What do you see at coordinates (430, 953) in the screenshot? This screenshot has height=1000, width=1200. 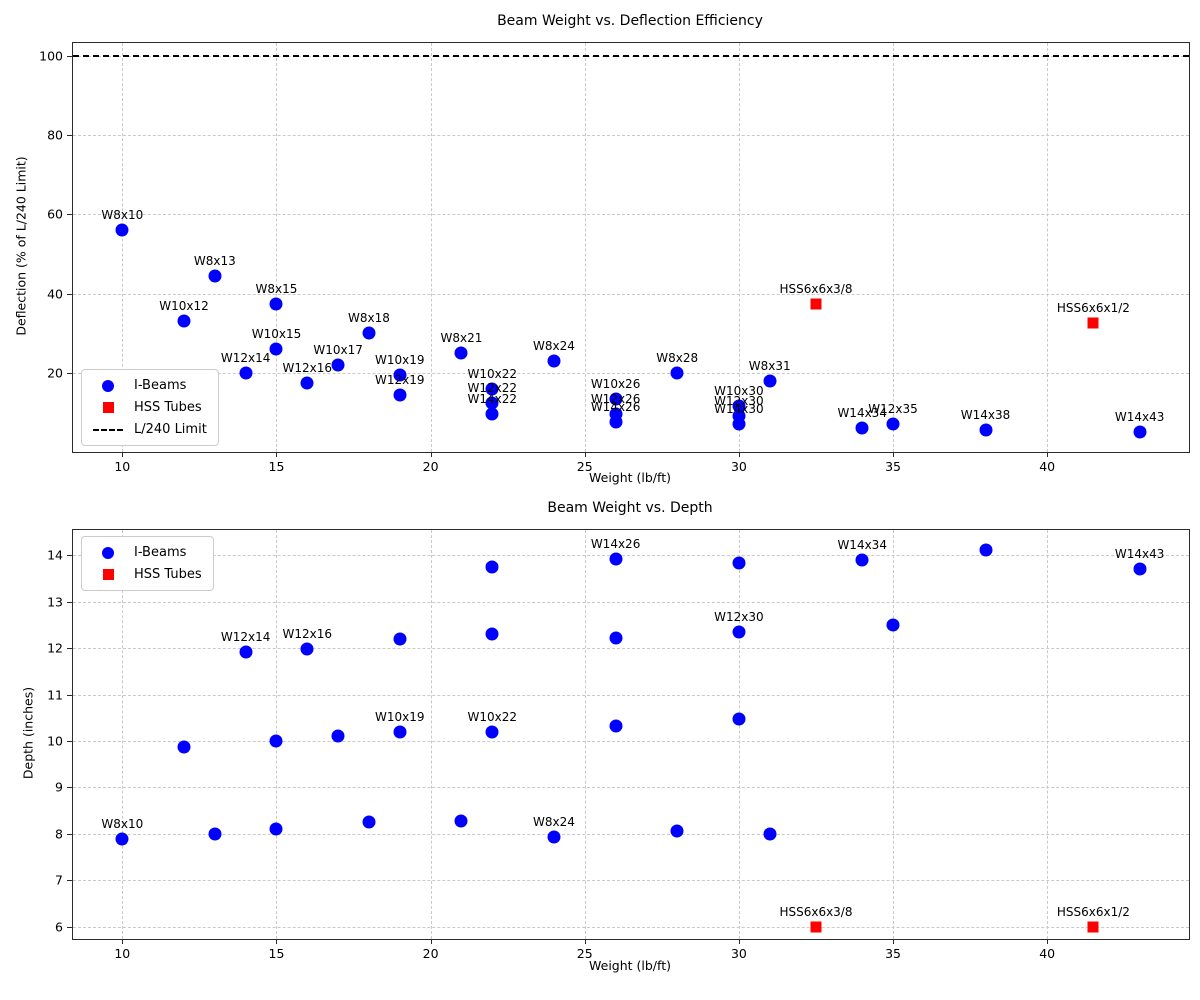 I see `x-tick-label: 20` at bounding box center [430, 953].